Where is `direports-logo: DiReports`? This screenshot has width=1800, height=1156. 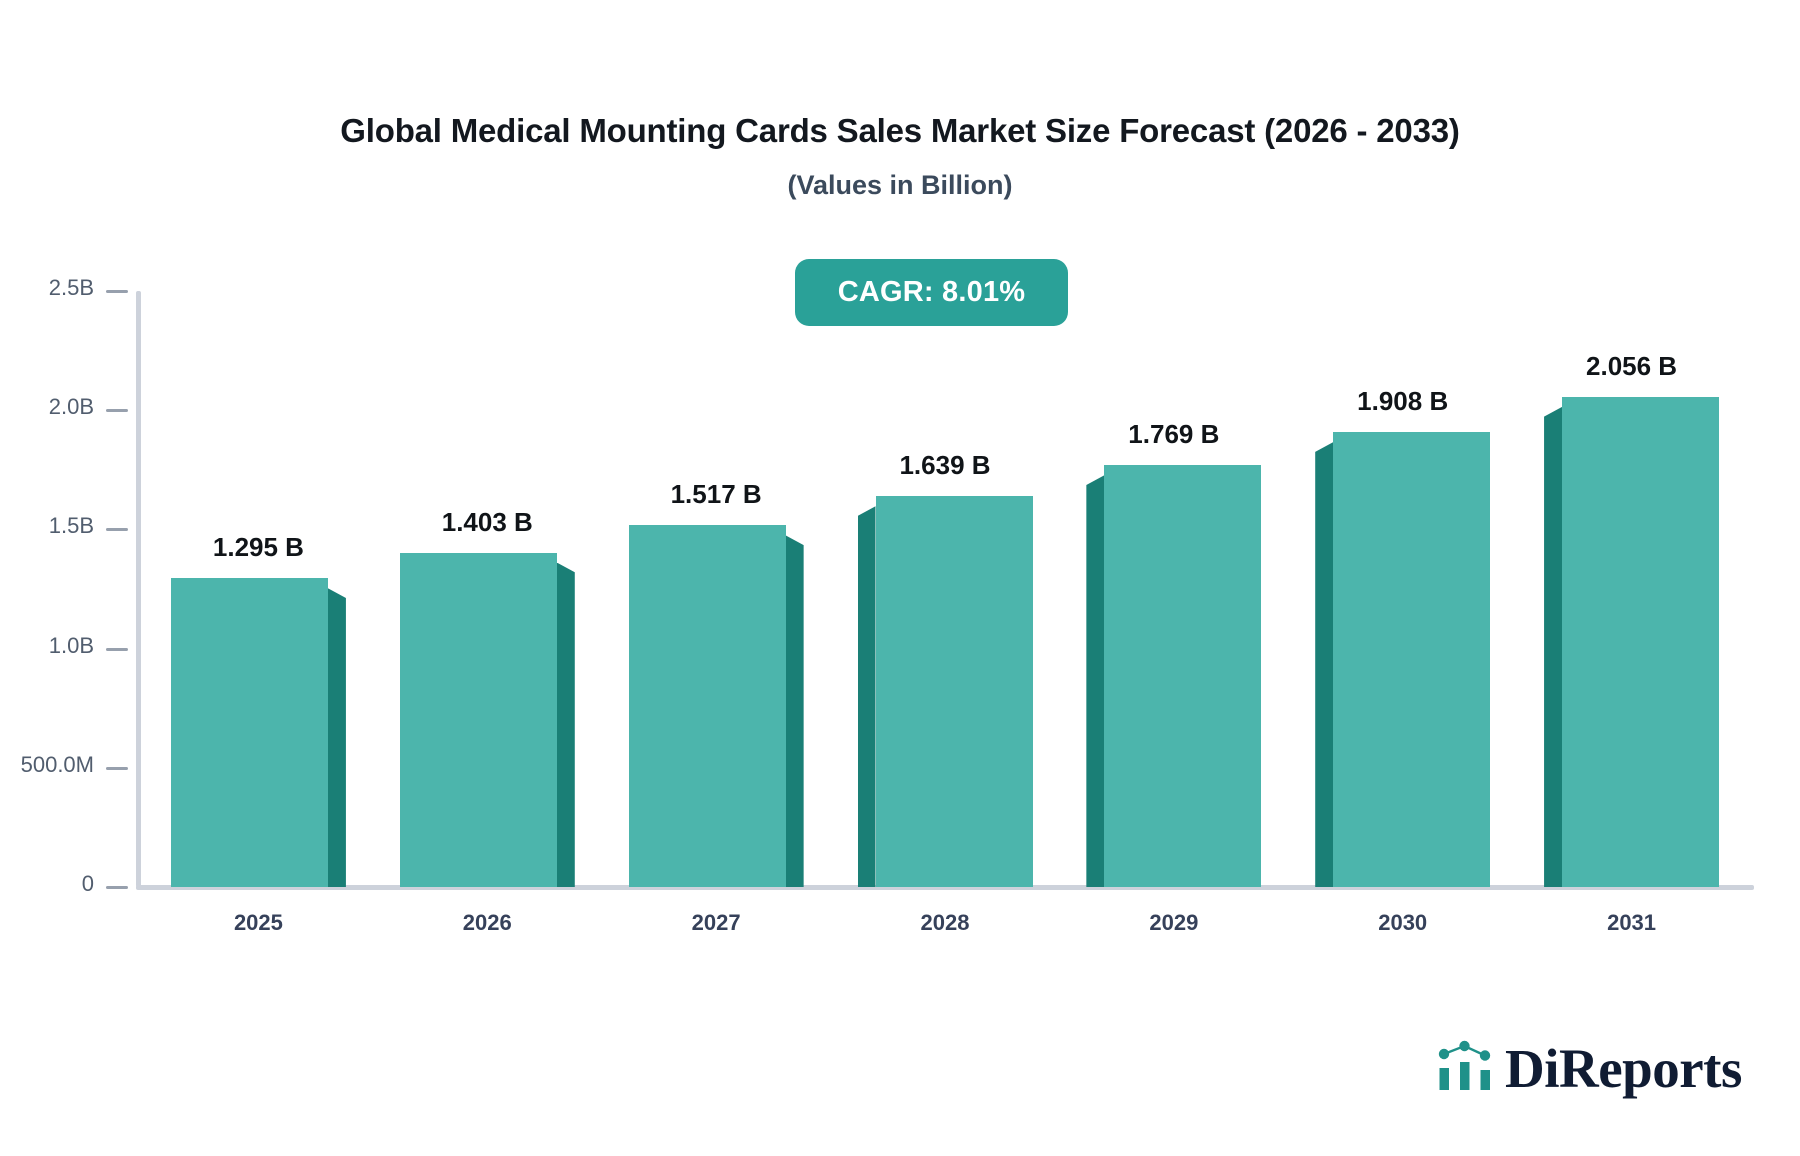 direports-logo: DiReports is located at coordinates (1589, 1068).